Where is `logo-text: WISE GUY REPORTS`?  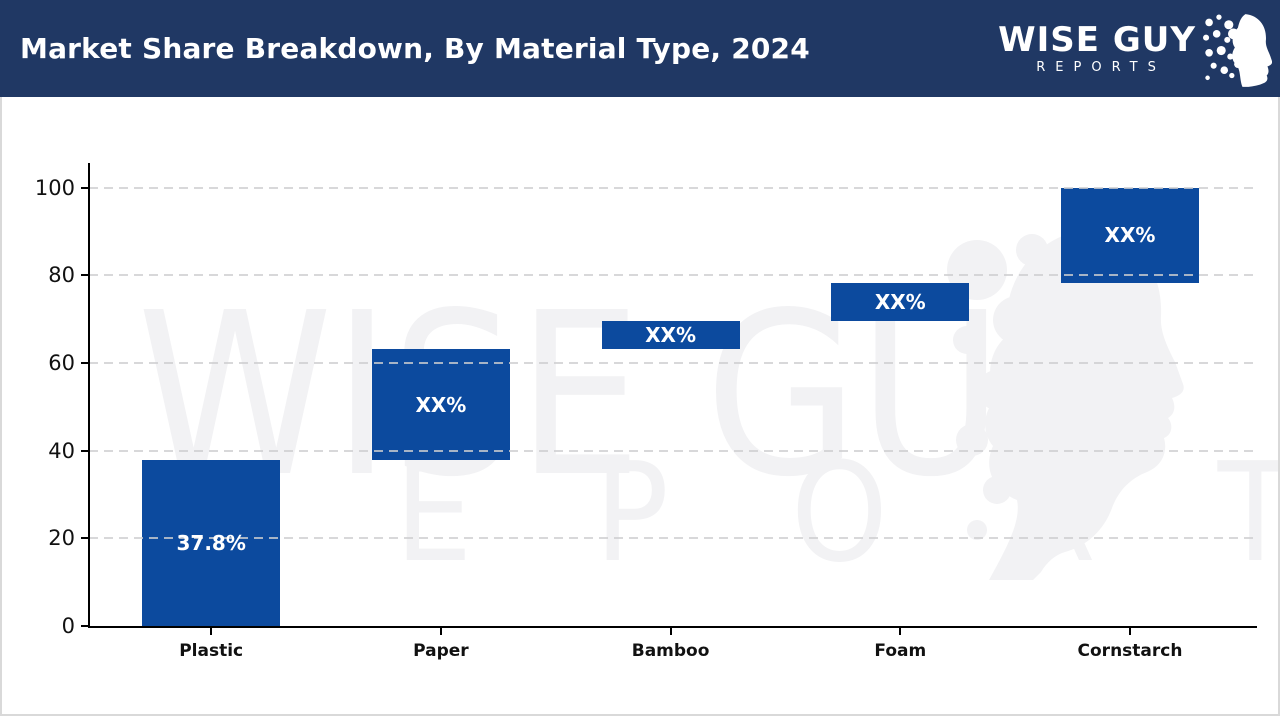 logo-text: WISE GUY REPORTS is located at coordinates (1097, 47).